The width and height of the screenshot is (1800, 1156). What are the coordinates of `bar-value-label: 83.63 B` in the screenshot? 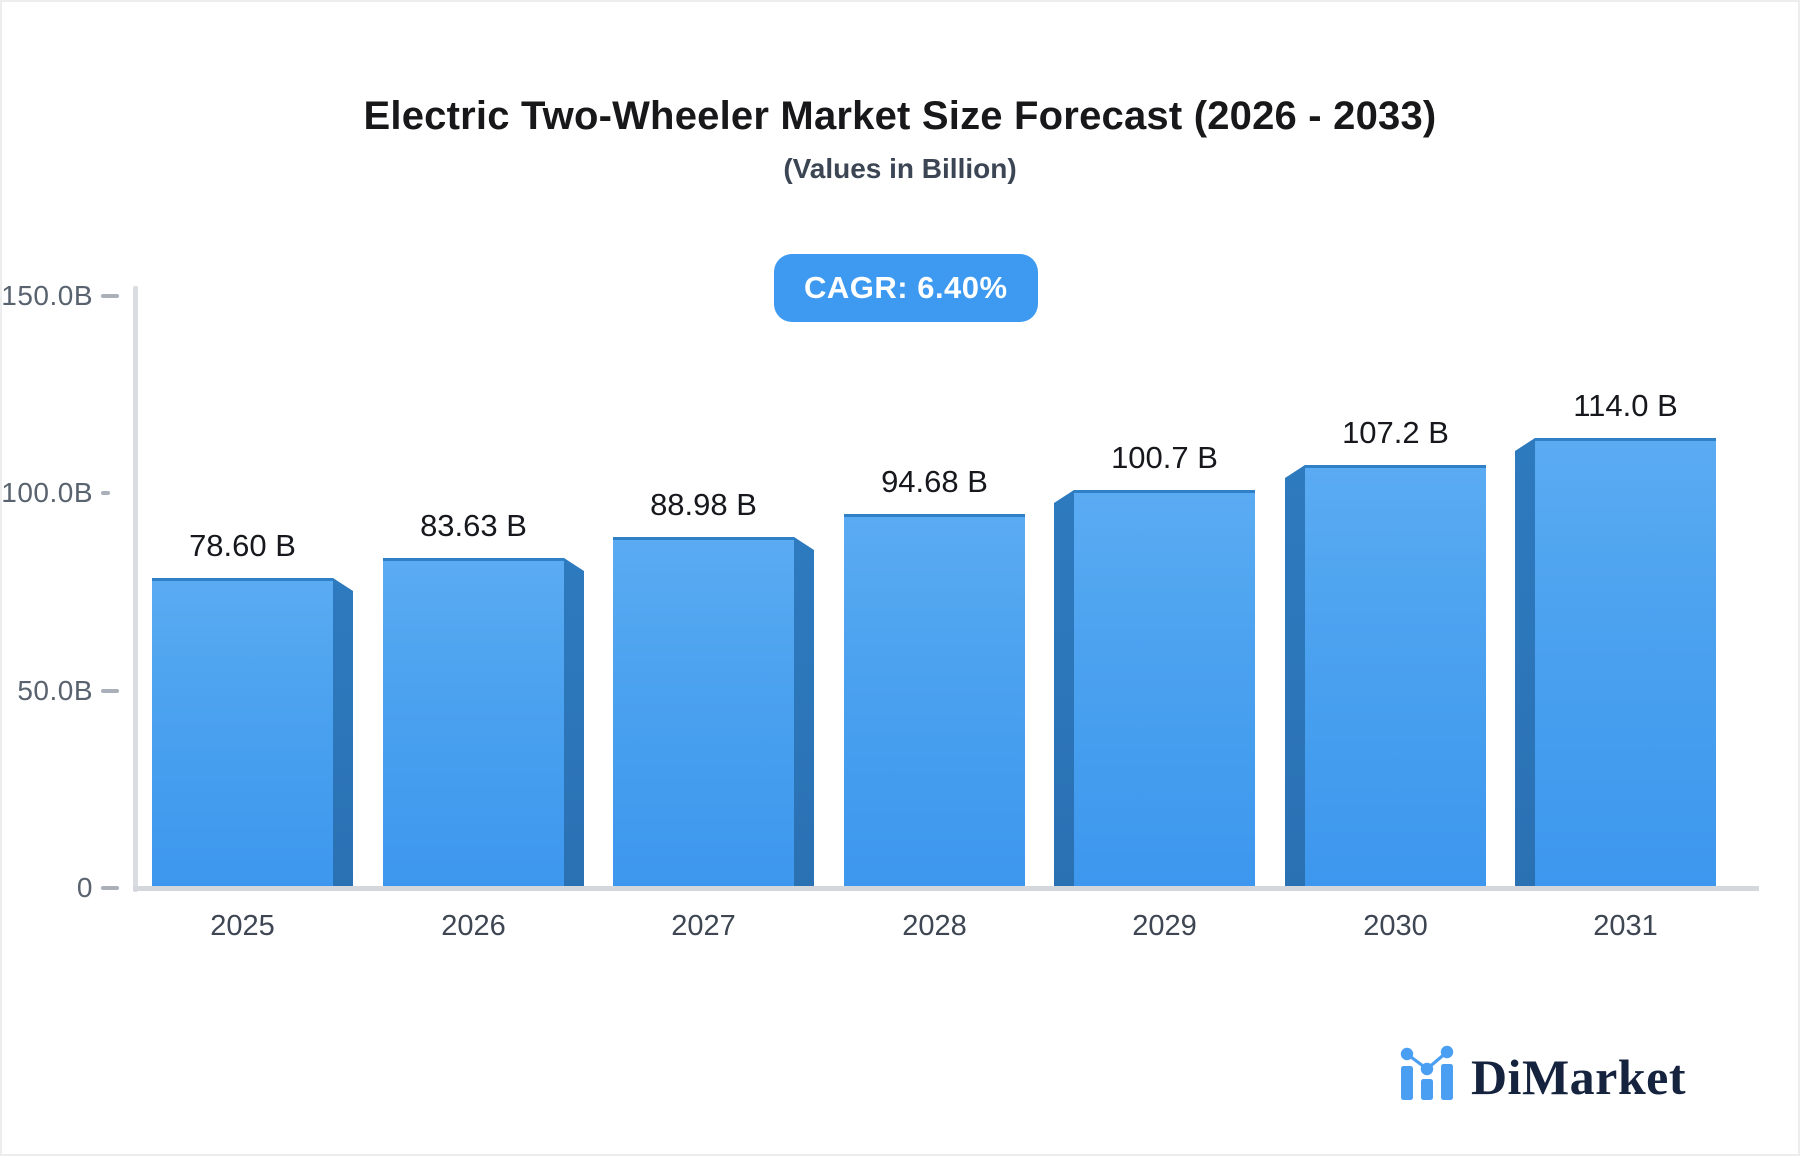 It's located at (473, 525).